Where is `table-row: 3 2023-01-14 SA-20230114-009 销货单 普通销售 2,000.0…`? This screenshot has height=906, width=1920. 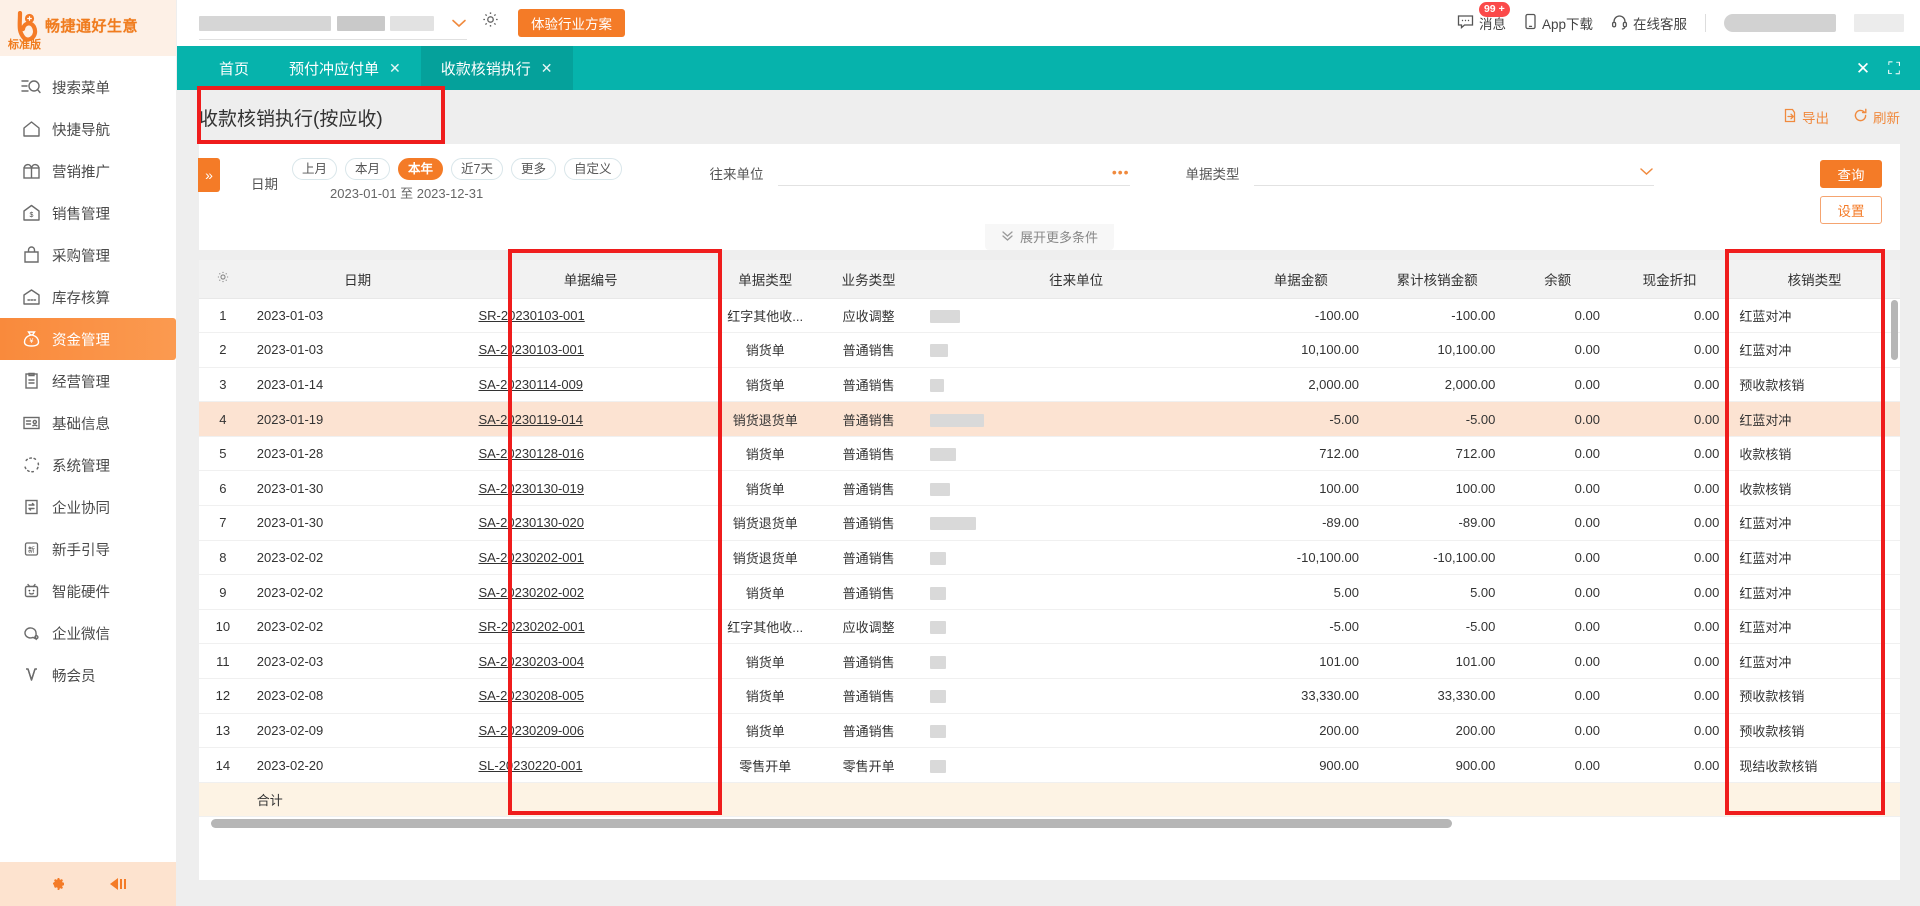
table-row: 3 2023-01-14 SA-20230114-009 销货单 普通销售 2,000.0… is located at coordinates (1049, 385).